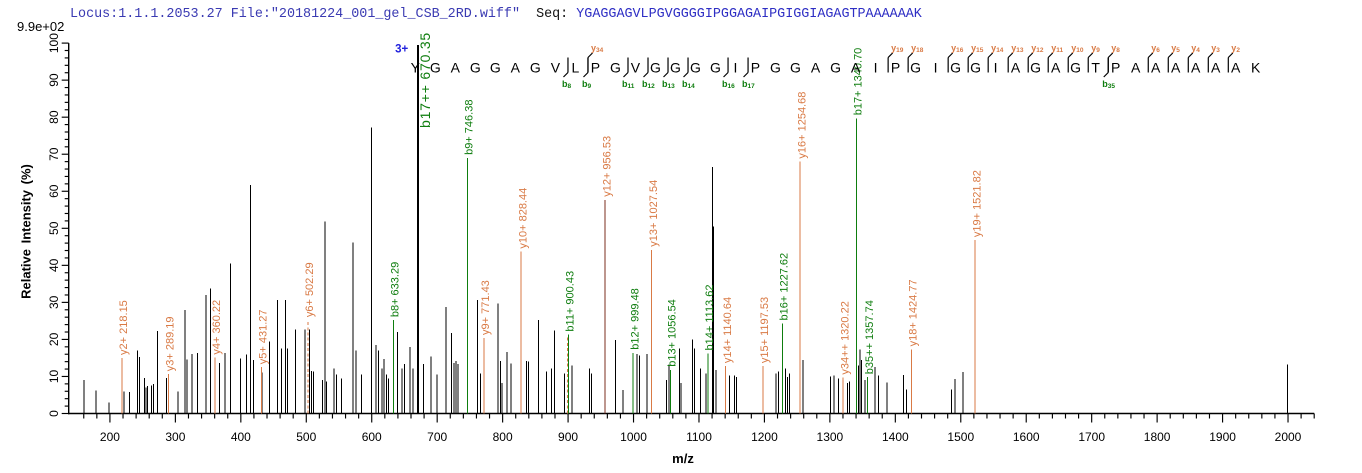  What do you see at coordinates (728, 330) in the screenshot?
I see `peak-label-y14+: y14+ 1140.64` at bounding box center [728, 330].